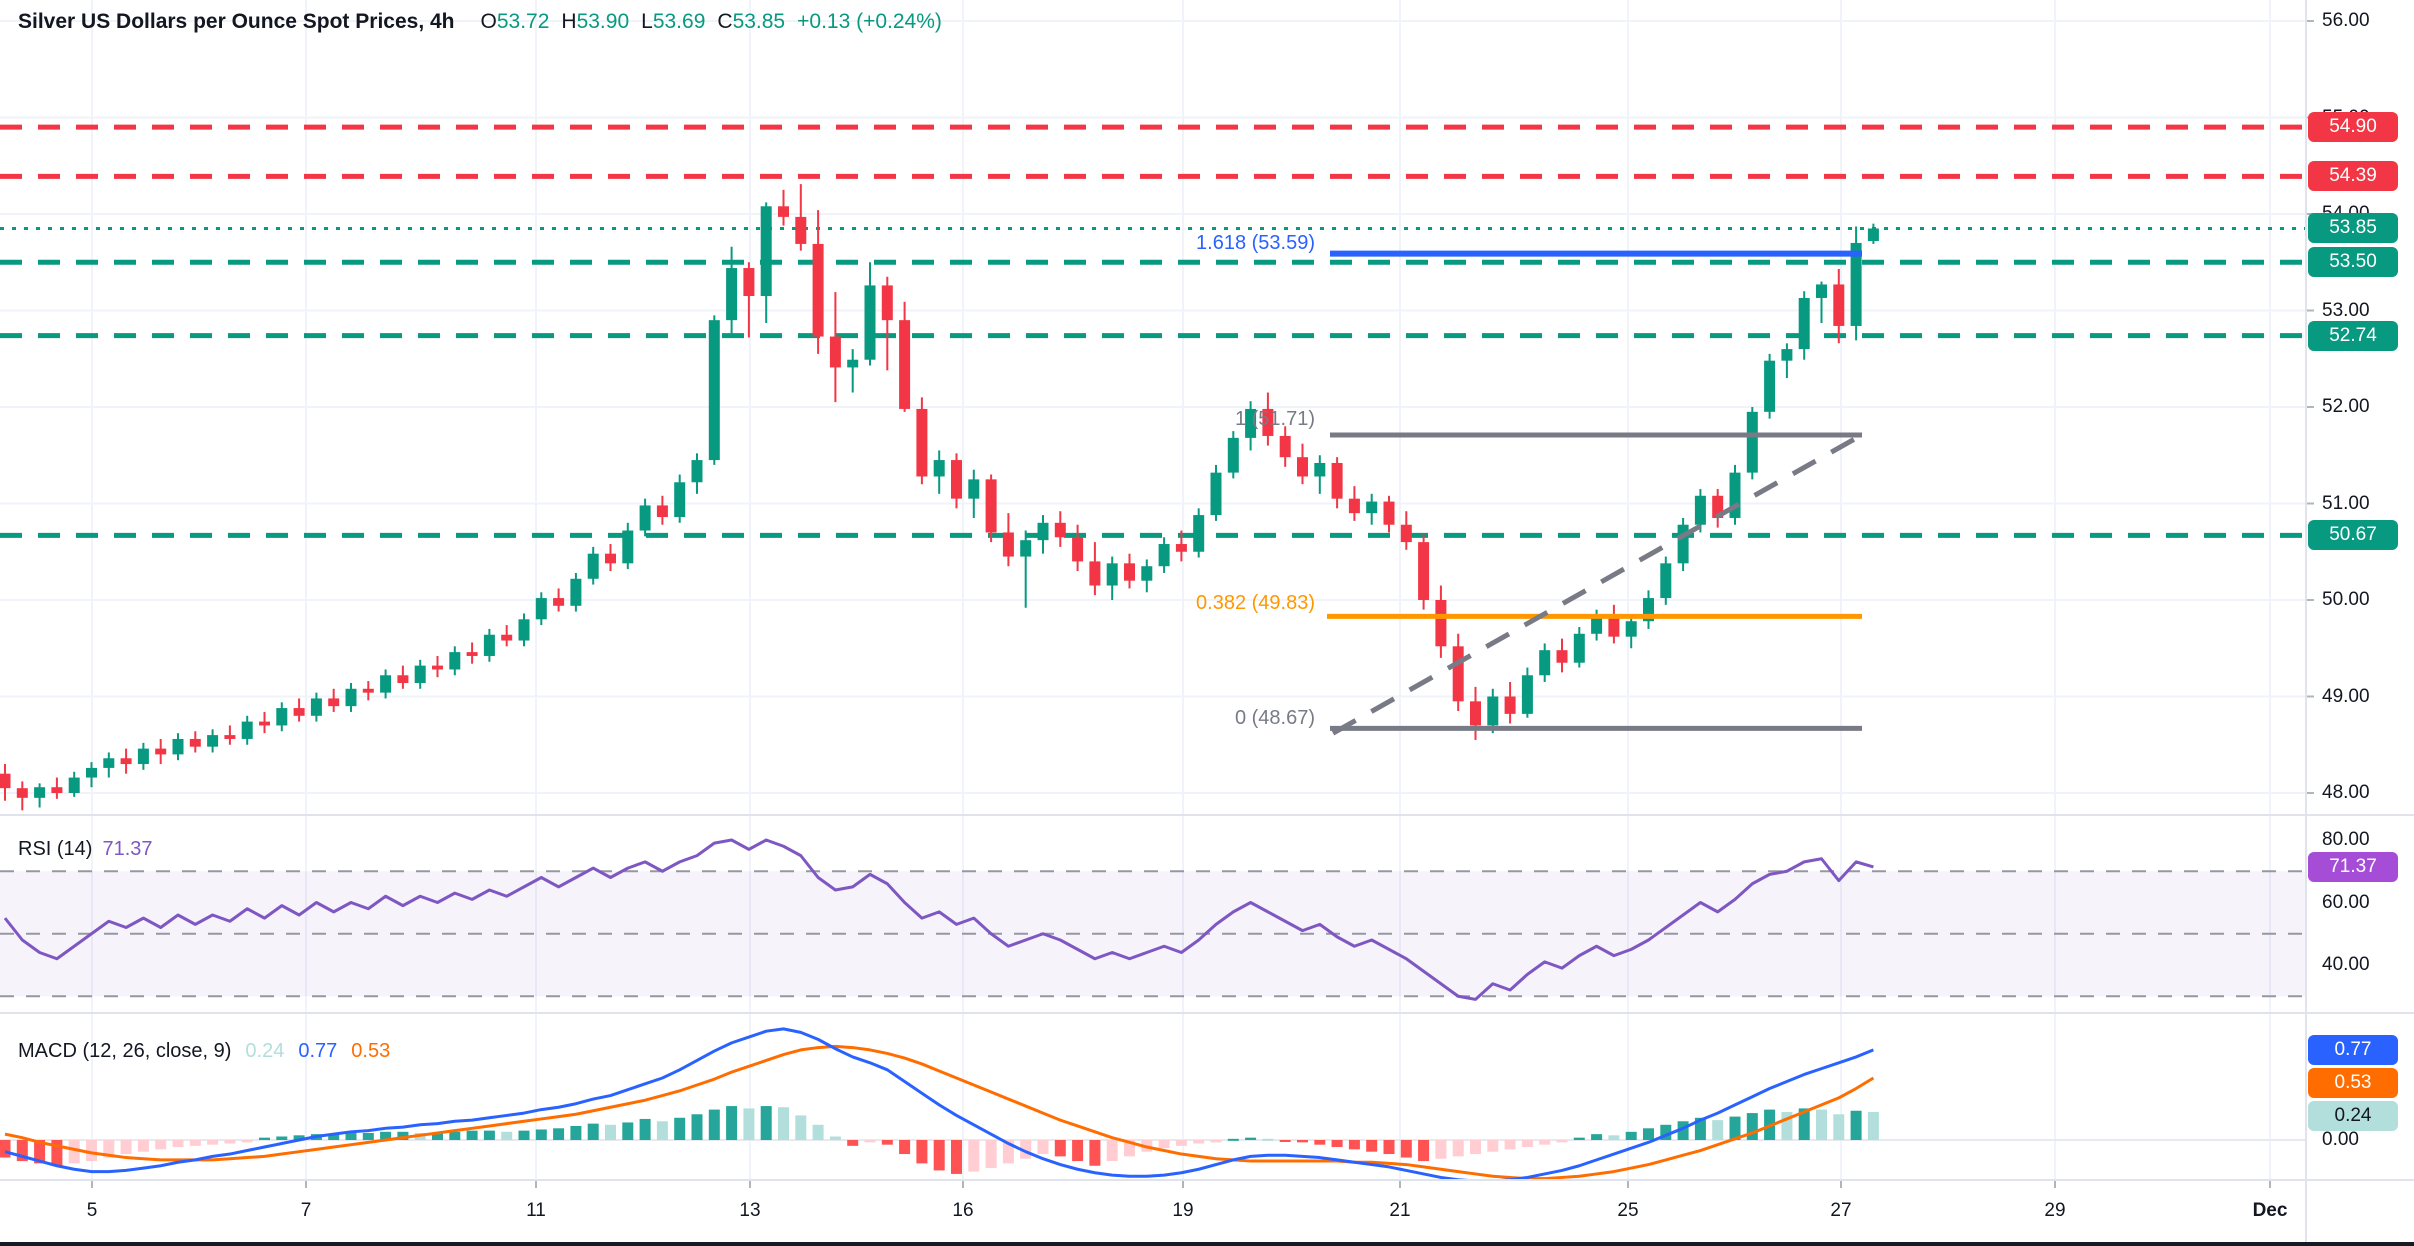 The height and width of the screenshot is (1246, 2414). I want to click on time-label-25: 25, so click(1628, 1210).